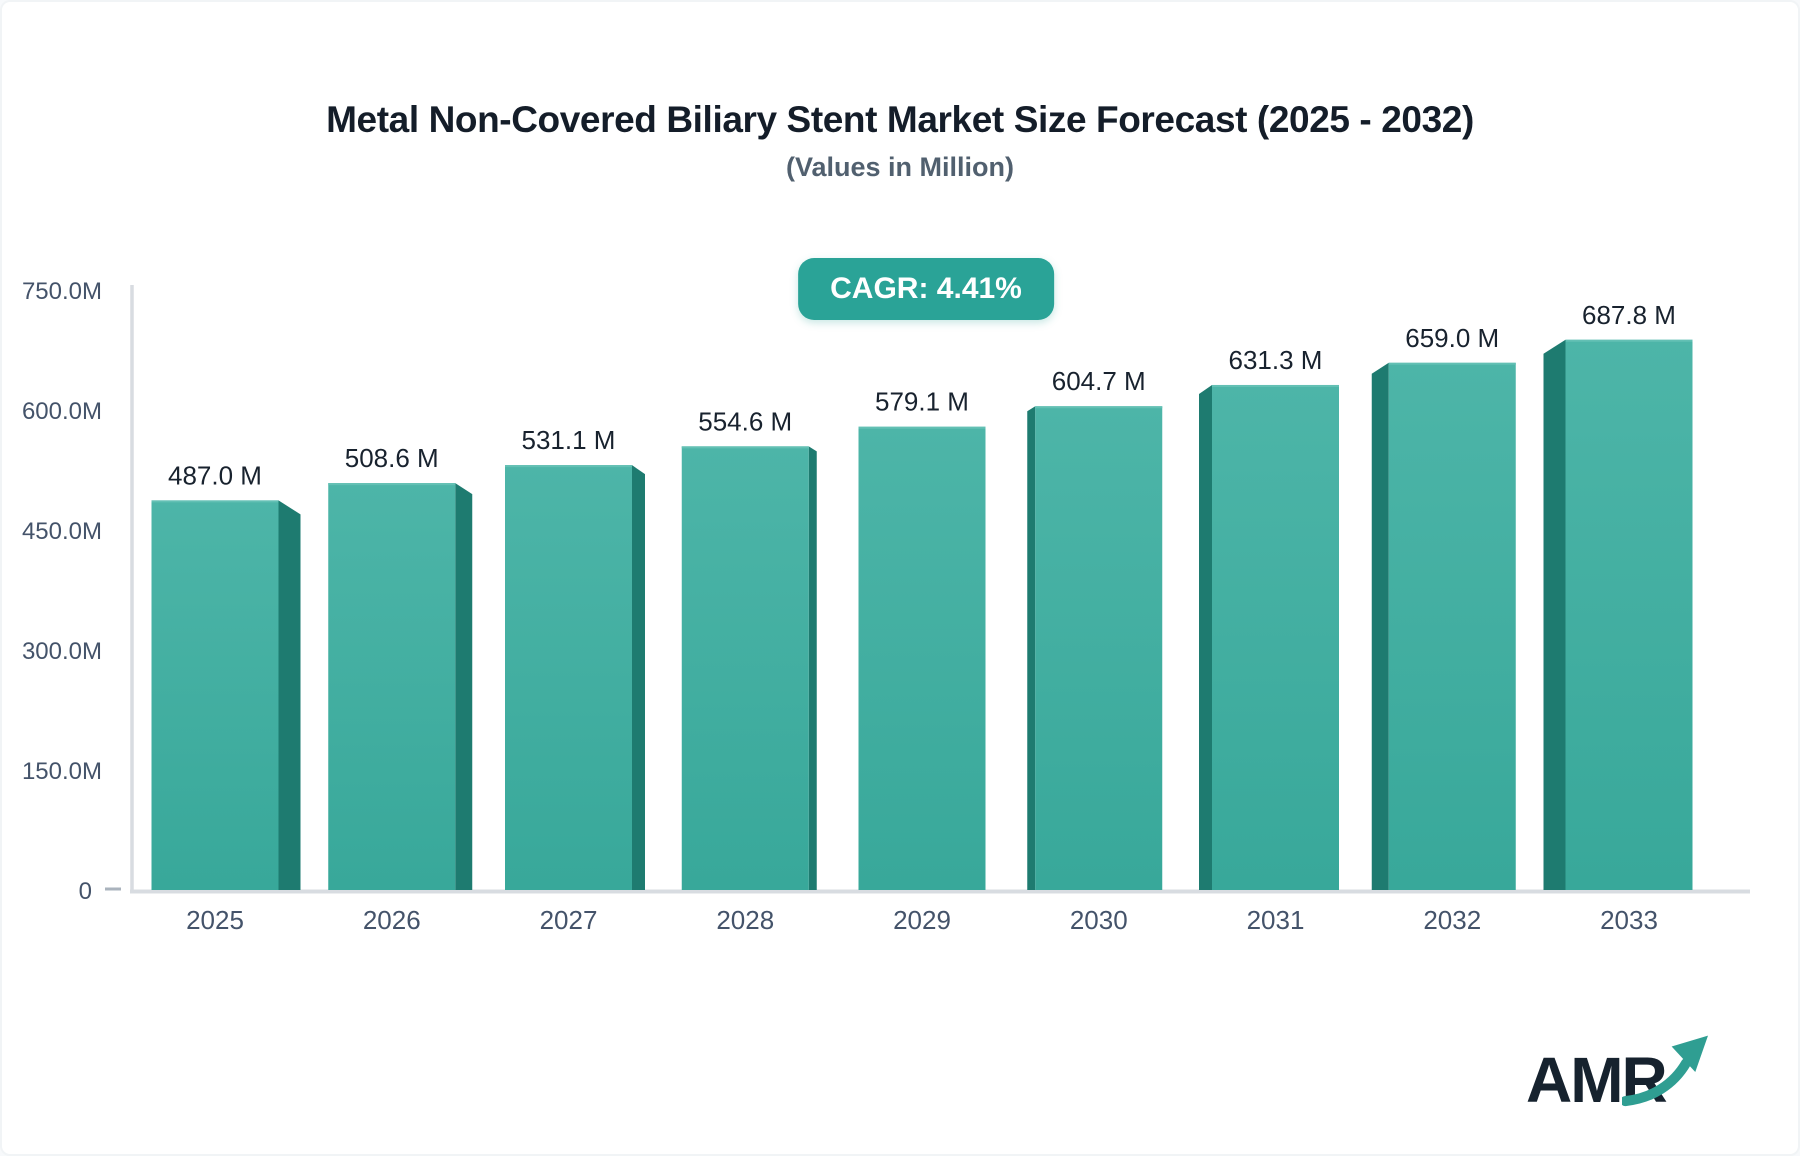  I want to click on bar-value-label: 687.8 M, so click(1629, 315).